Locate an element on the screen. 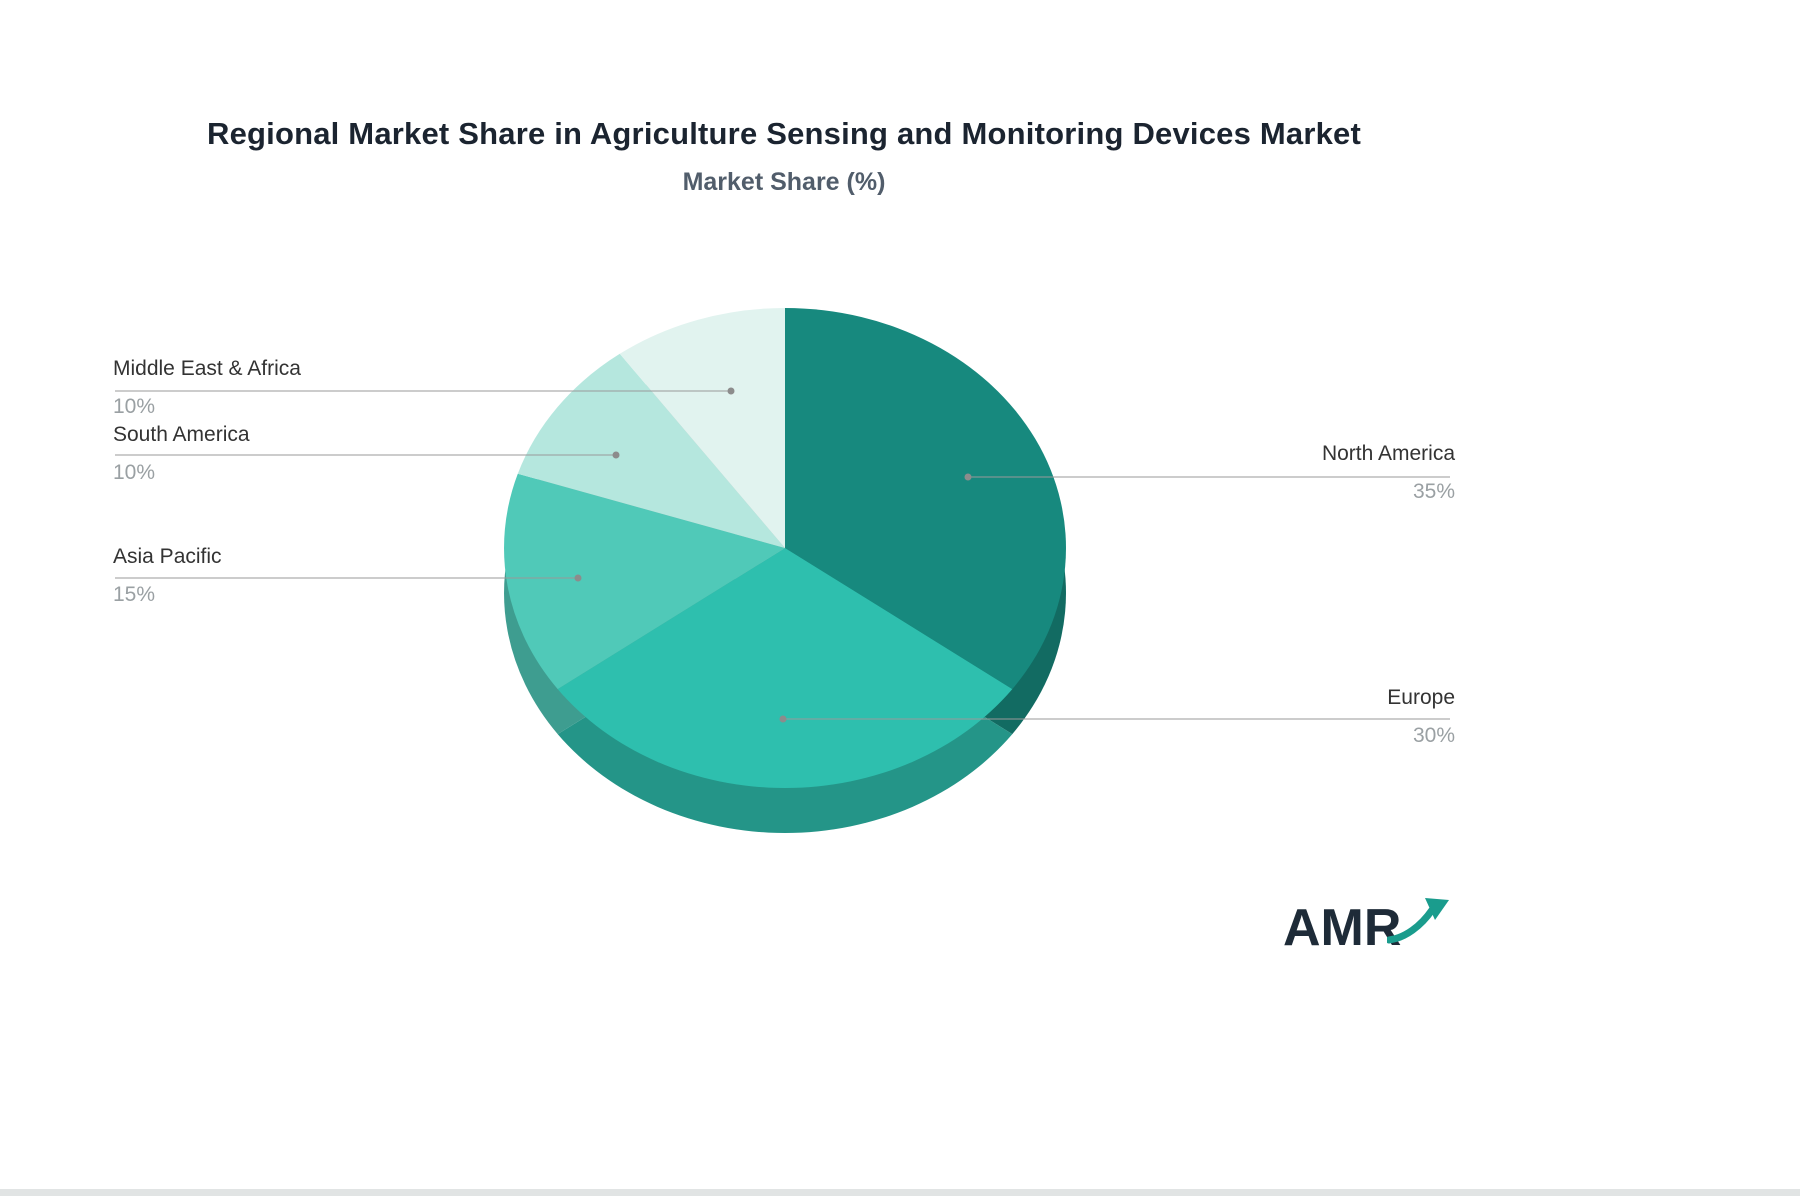 Image resolution: width=1800 pixels, height=1196 pixels. pie-slice-asia-pacific is located at coordinates (644, 581).